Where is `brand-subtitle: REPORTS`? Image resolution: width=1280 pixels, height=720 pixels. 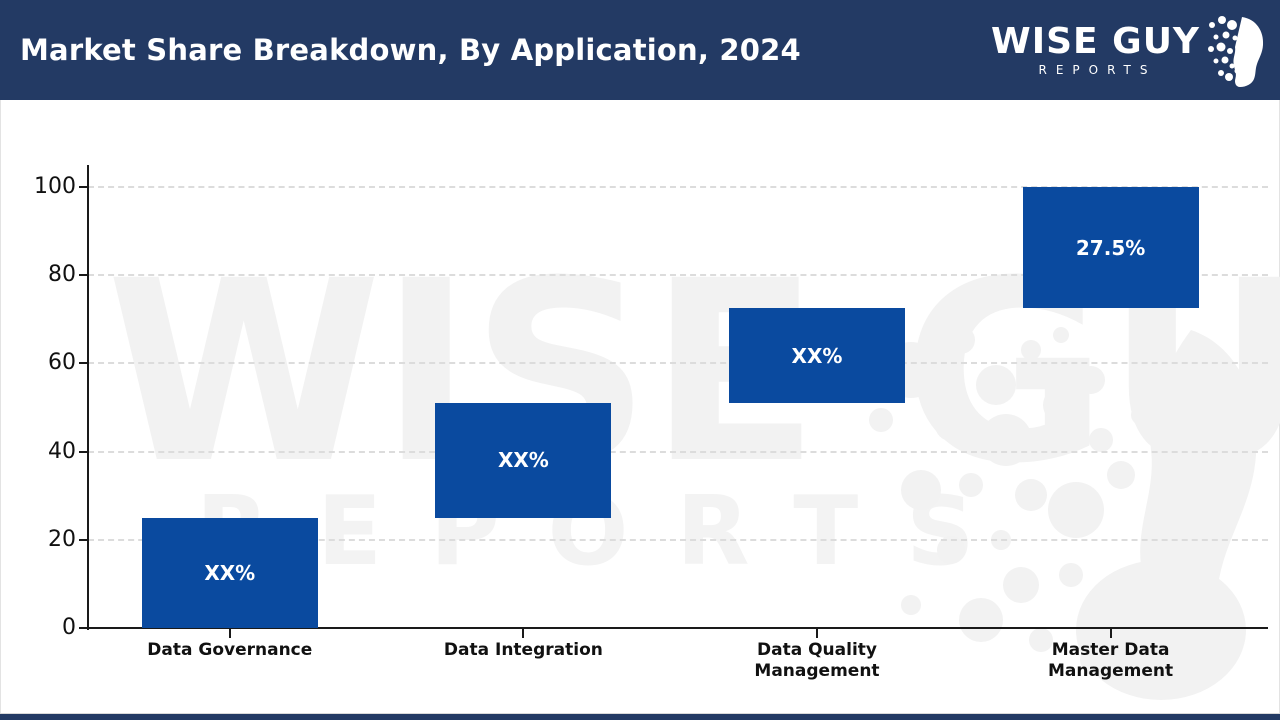
brand-subtitle: REPORTS is located at coordinates (1097, 70).